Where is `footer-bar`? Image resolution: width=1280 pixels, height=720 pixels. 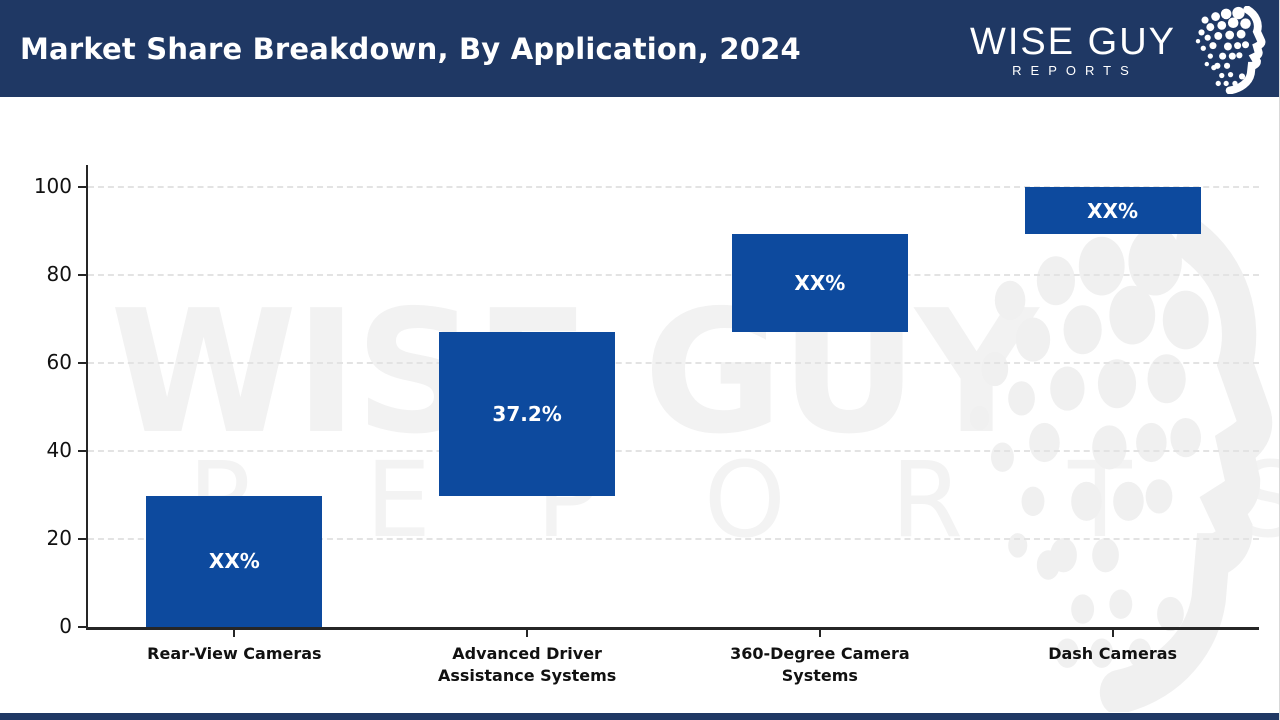
footer-bar is located at coordinates (639, 716).